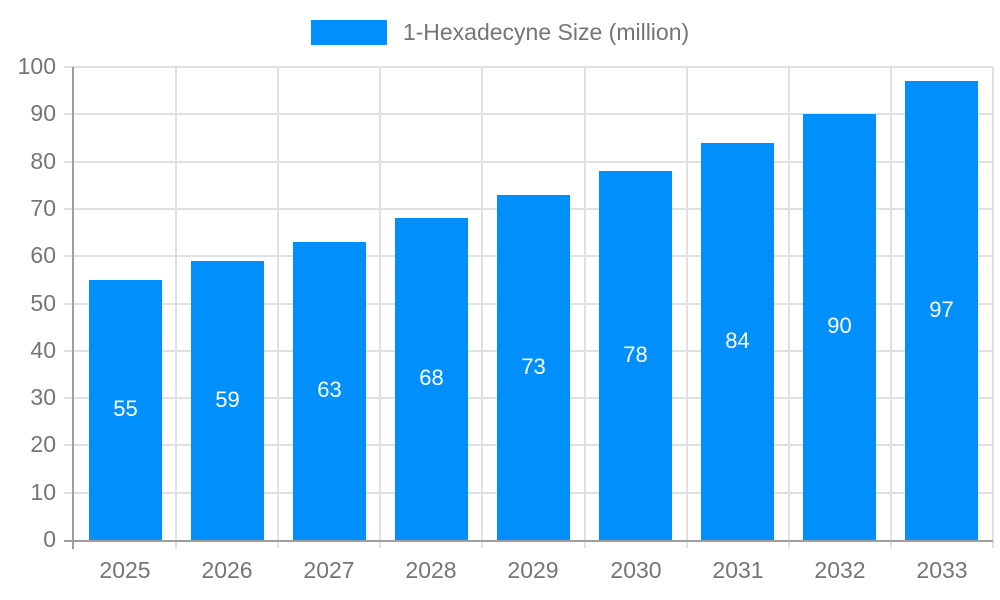 The width and height of the screenshot is (1000, 600). I want to click on bar-value-label: 90, so click(839, 325).